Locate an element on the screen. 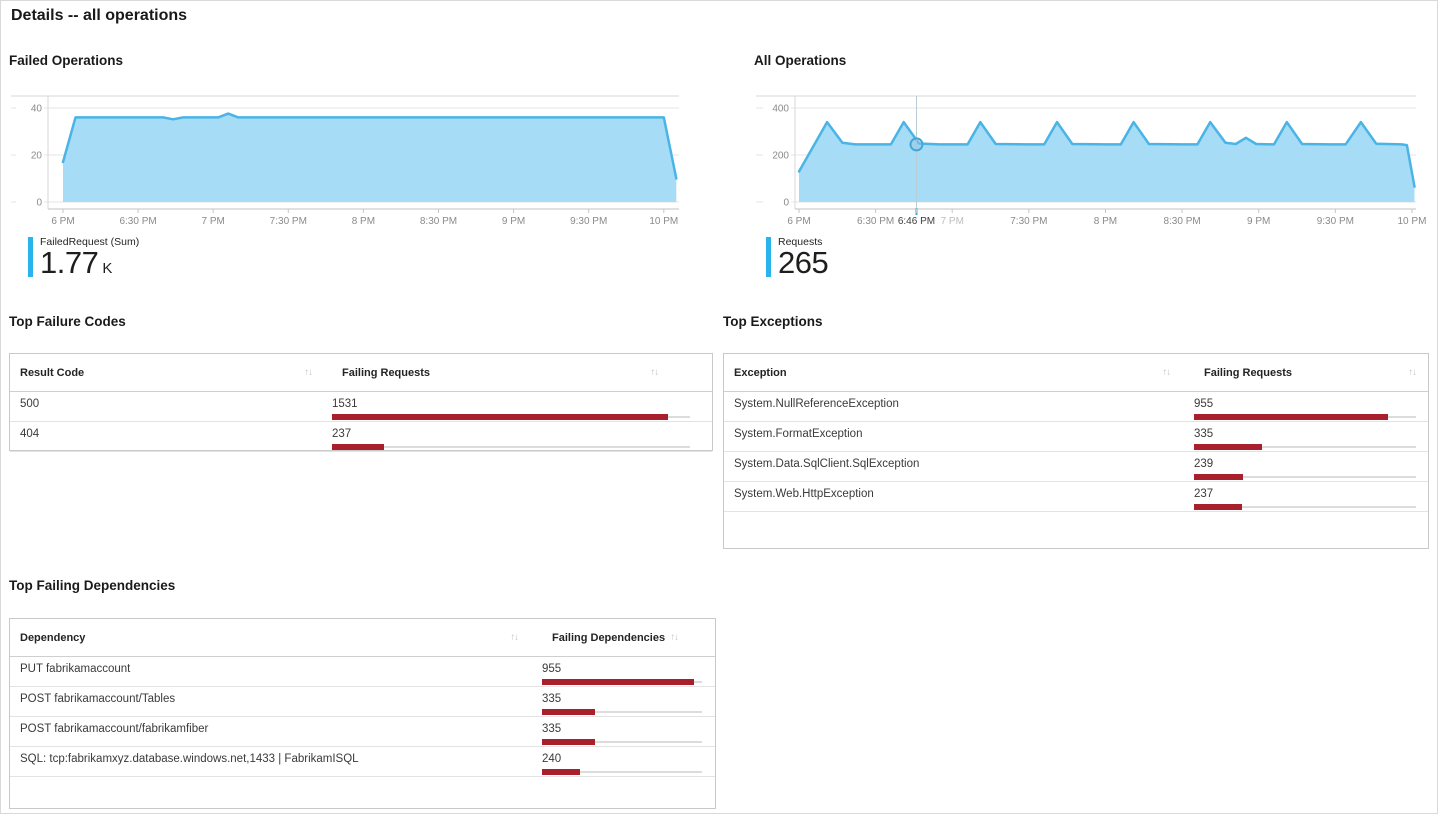 The image size is (1438, 814). table-row: System.NullReferenceException 955 is located at coordinates (1076, 407).